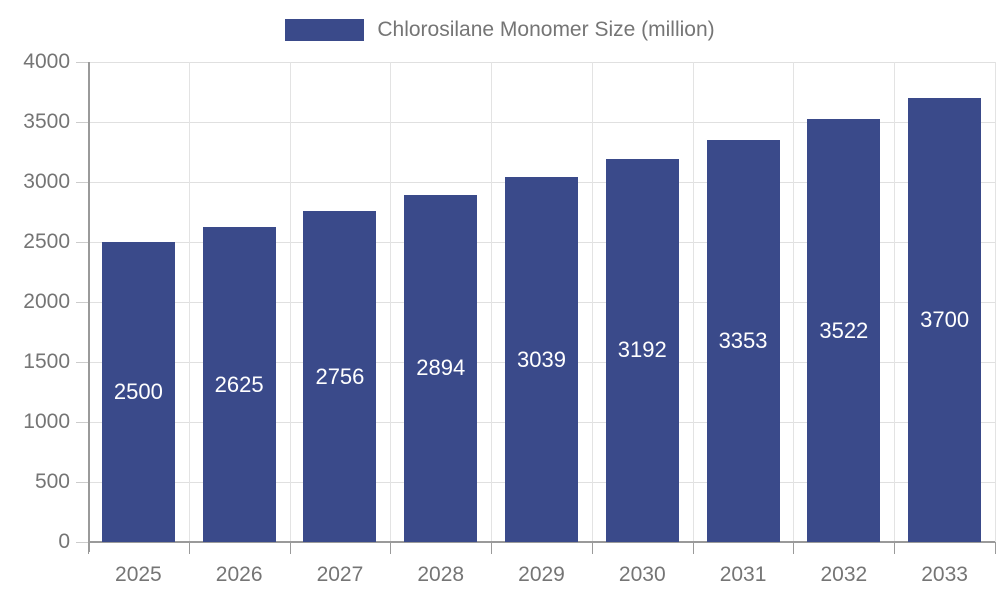 This screenshot has height=600, width=1000. I want to click on x-axis-line, so click(541, 542).